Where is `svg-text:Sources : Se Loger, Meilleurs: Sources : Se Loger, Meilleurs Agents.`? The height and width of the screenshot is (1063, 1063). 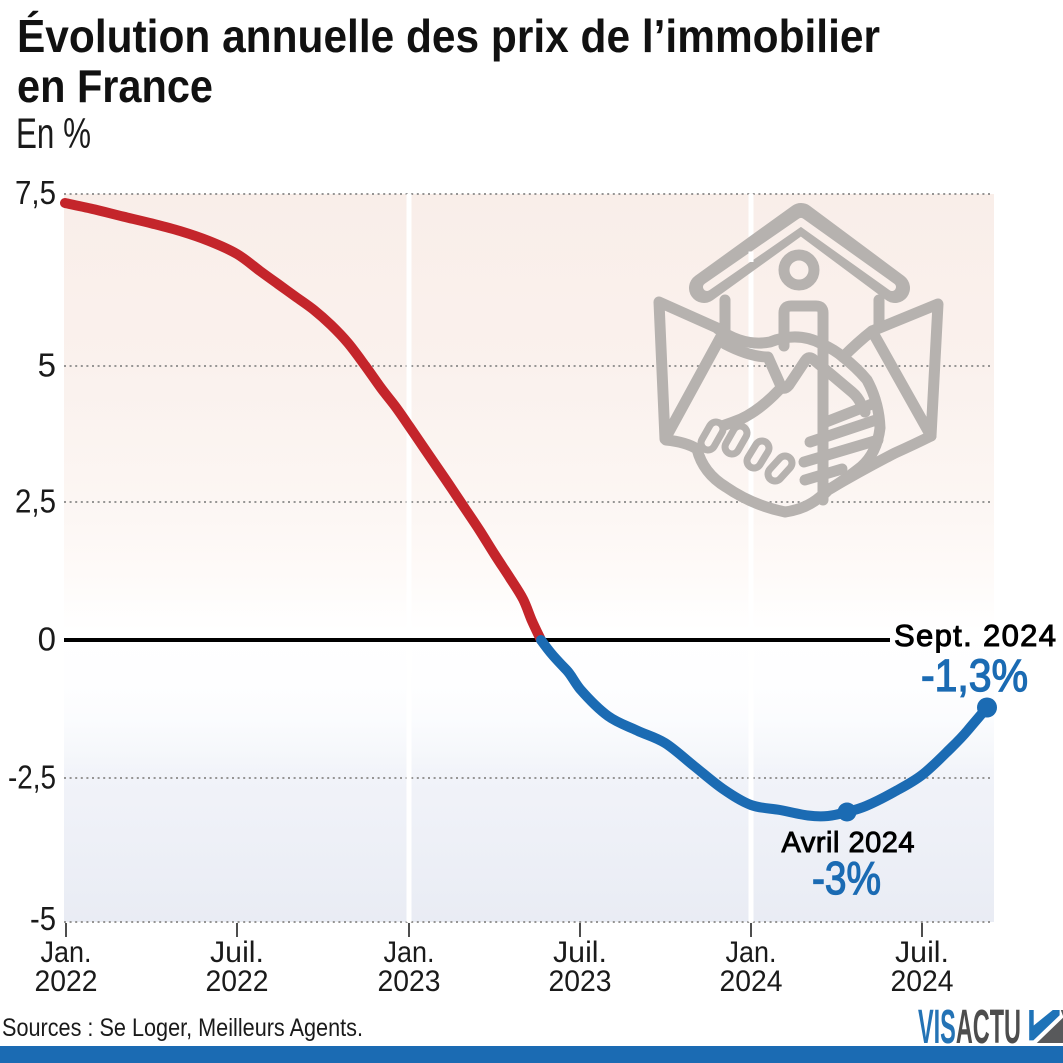 svg-text:Sources : Se Loger, Meilleurs: Sources : Se Loger, Meilleurs Agents. is located at coordinates (182, 1028).